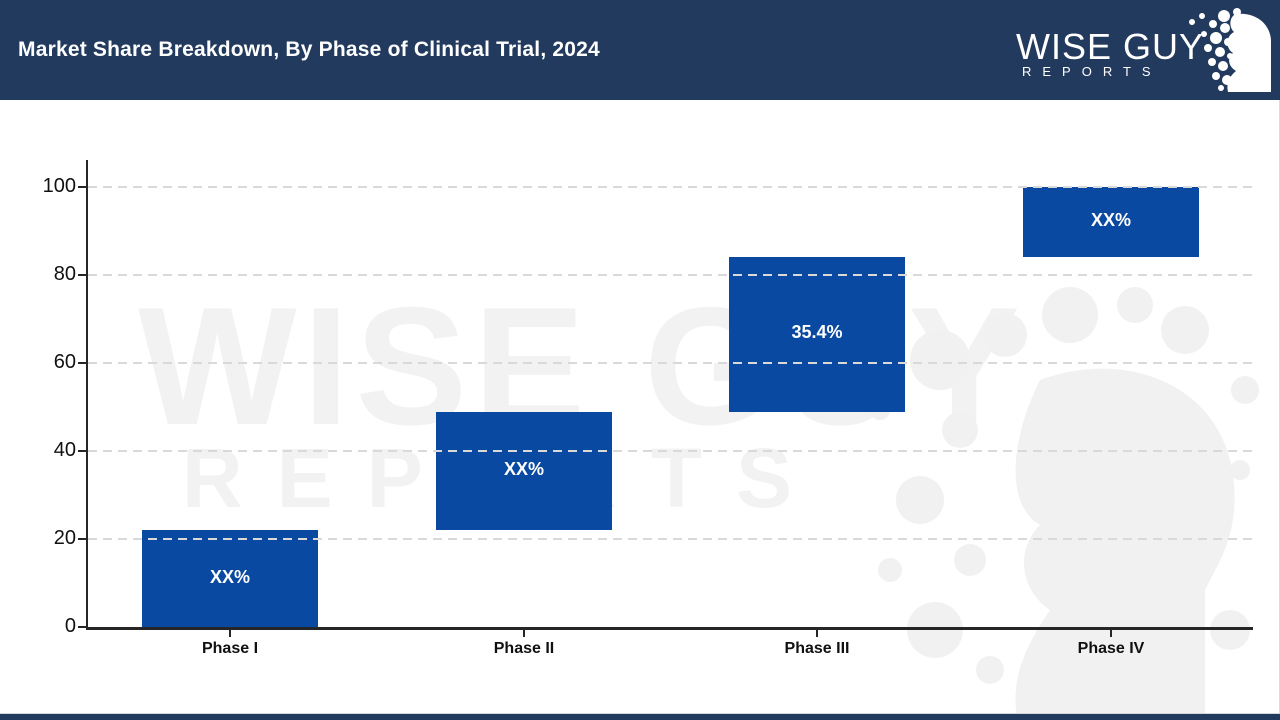  I want to click on y-axis-tick-label: 80, so click(64, 274).